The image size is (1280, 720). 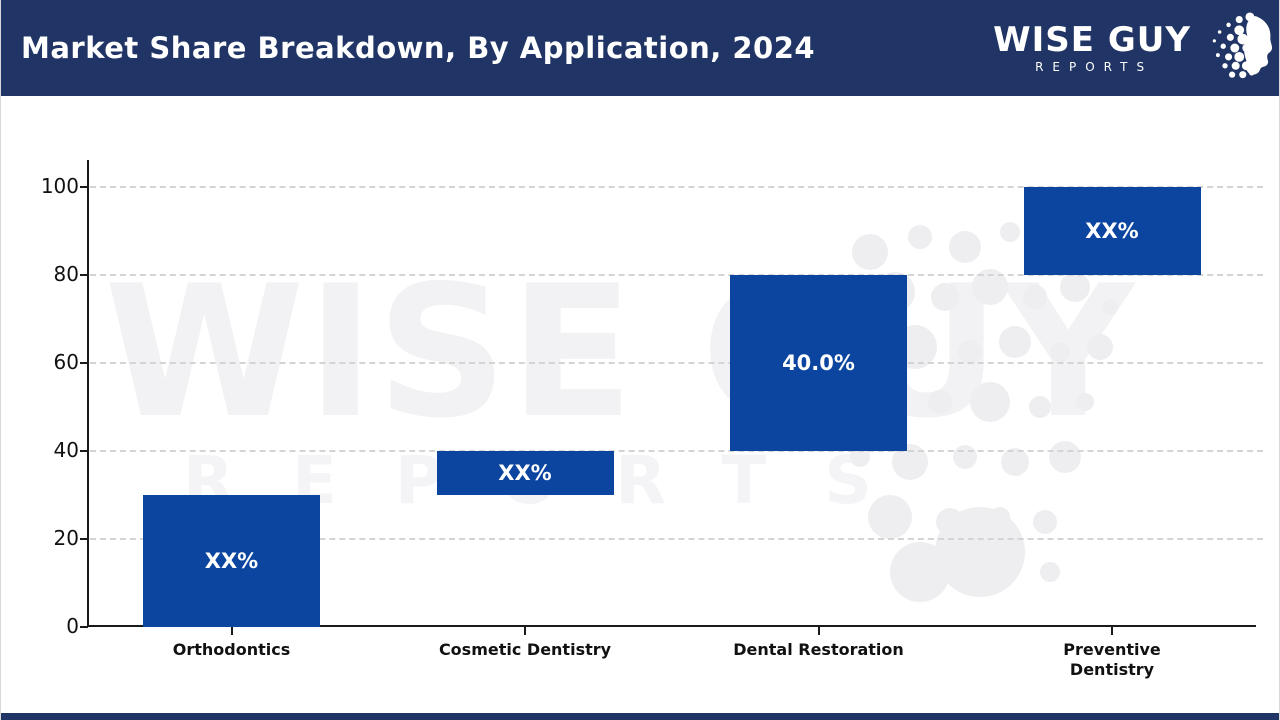 What do you see at coordinates (671, 626) in the screenshot?
I see `x-axis-line` at bounding box center [671, 626].